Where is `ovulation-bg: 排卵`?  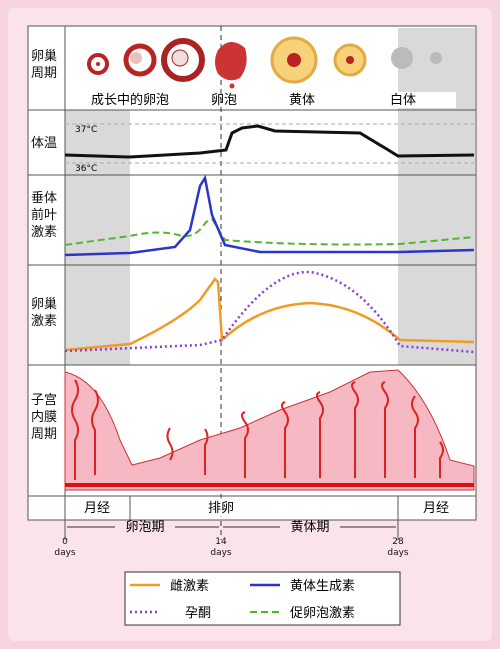
ovulation-bg: 排卵 is located at coordinates (221, 508).